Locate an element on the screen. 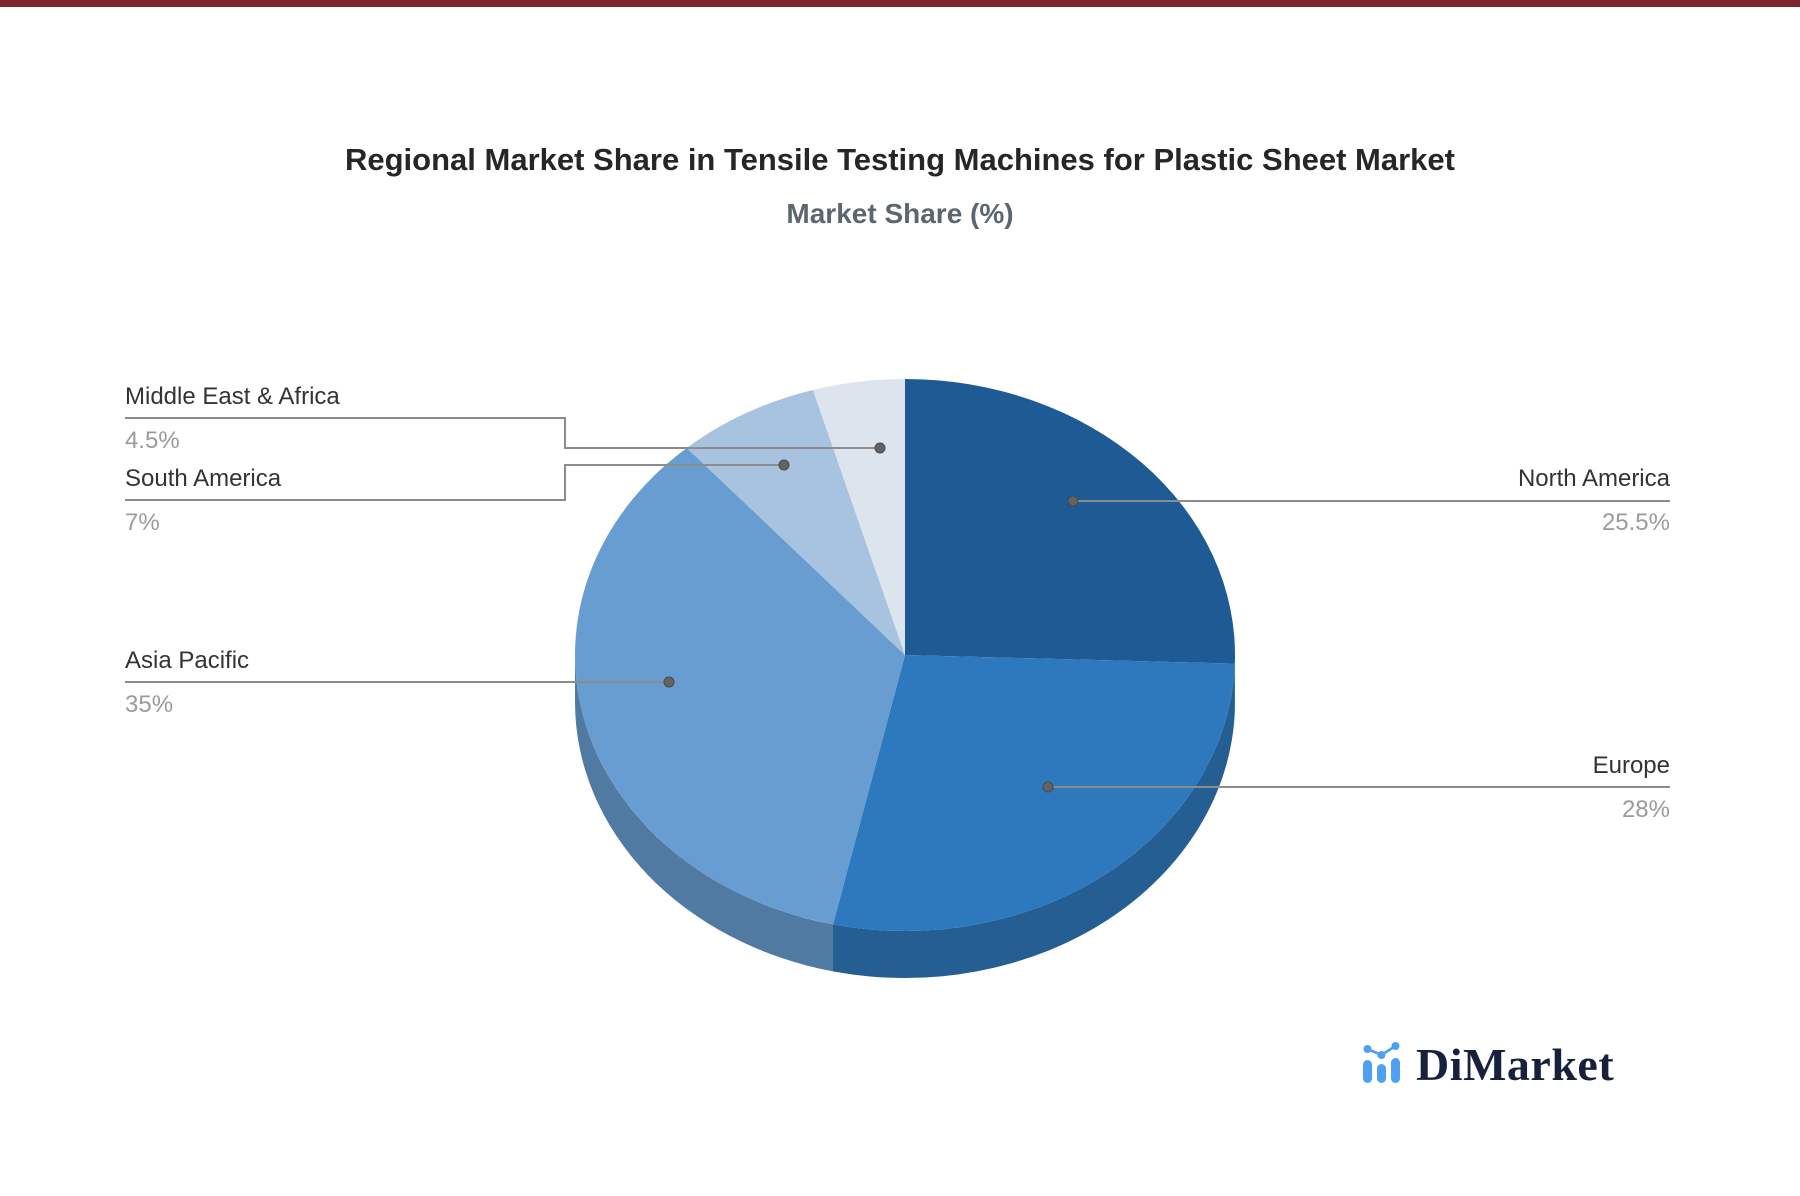  pie-rim-europe is located at coordinates (1034, 820).